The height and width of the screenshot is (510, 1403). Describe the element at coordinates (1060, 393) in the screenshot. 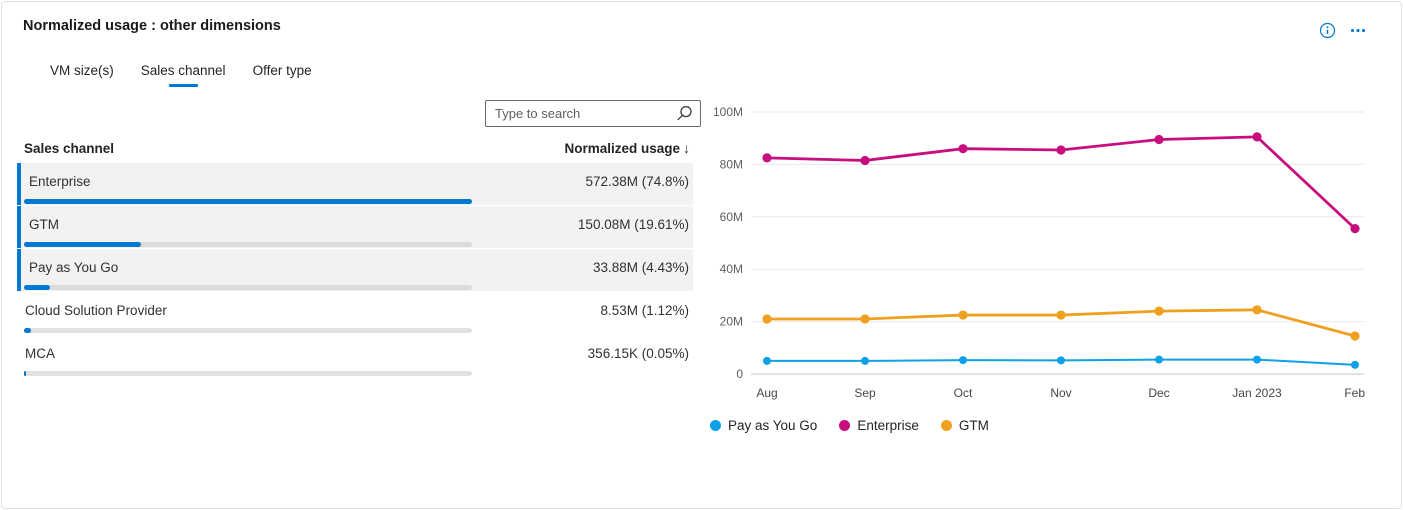

I see `x-axis-tick-label: Nov` at that location.